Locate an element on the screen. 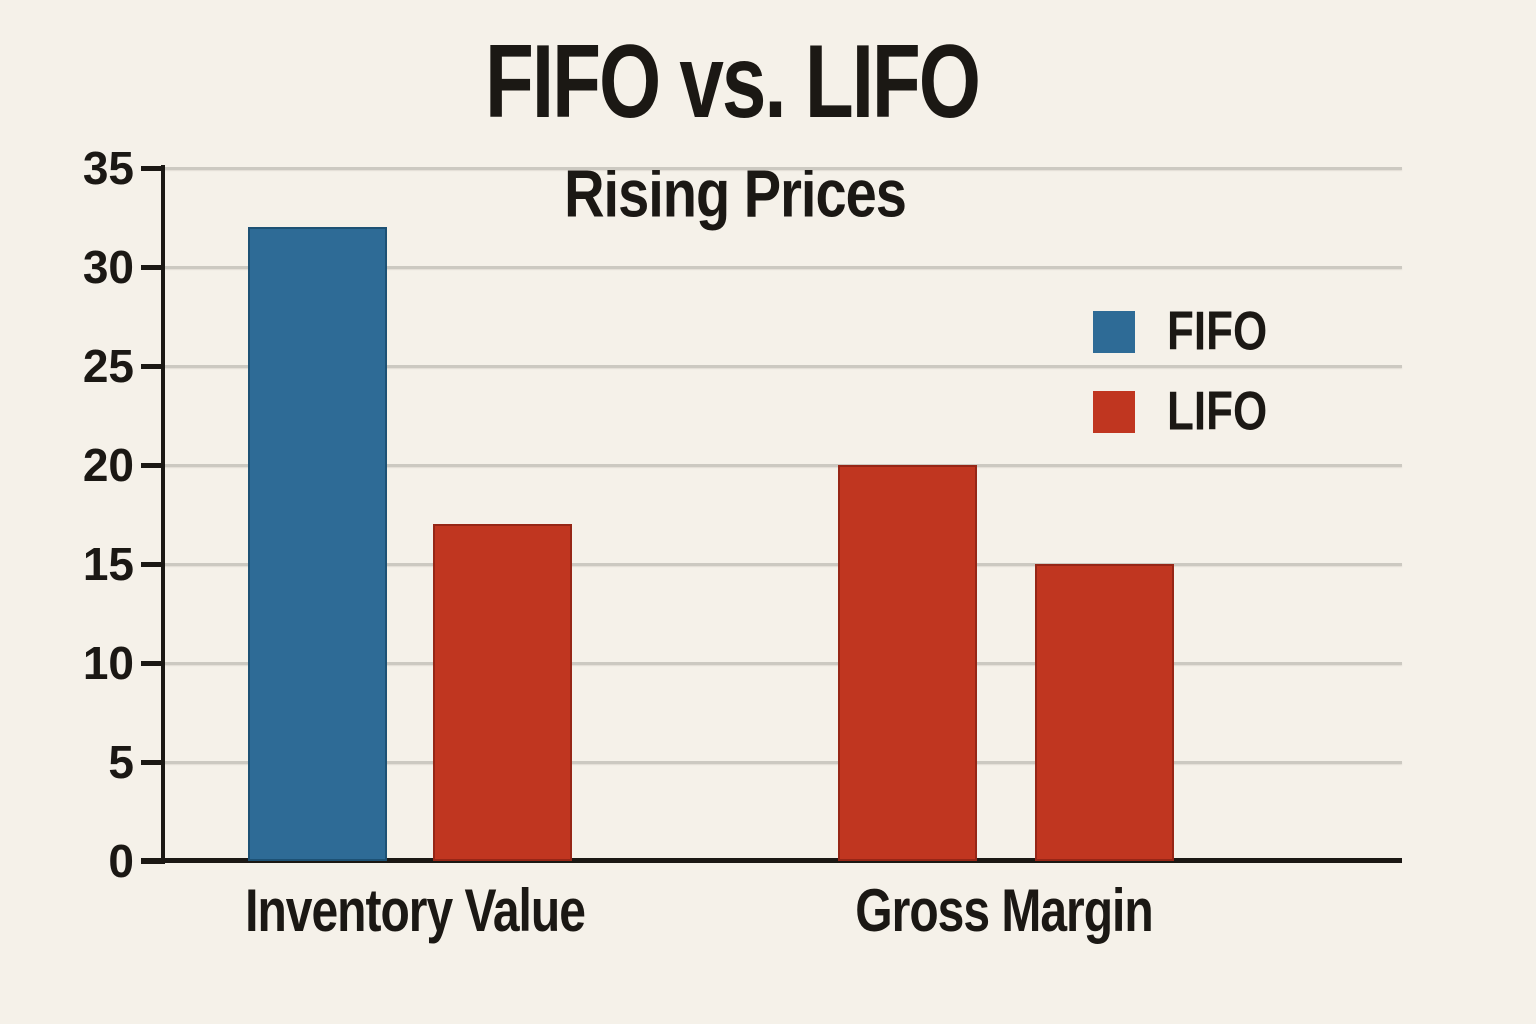  y-tick-label-0: 0 is located at coordinates (121, 861).